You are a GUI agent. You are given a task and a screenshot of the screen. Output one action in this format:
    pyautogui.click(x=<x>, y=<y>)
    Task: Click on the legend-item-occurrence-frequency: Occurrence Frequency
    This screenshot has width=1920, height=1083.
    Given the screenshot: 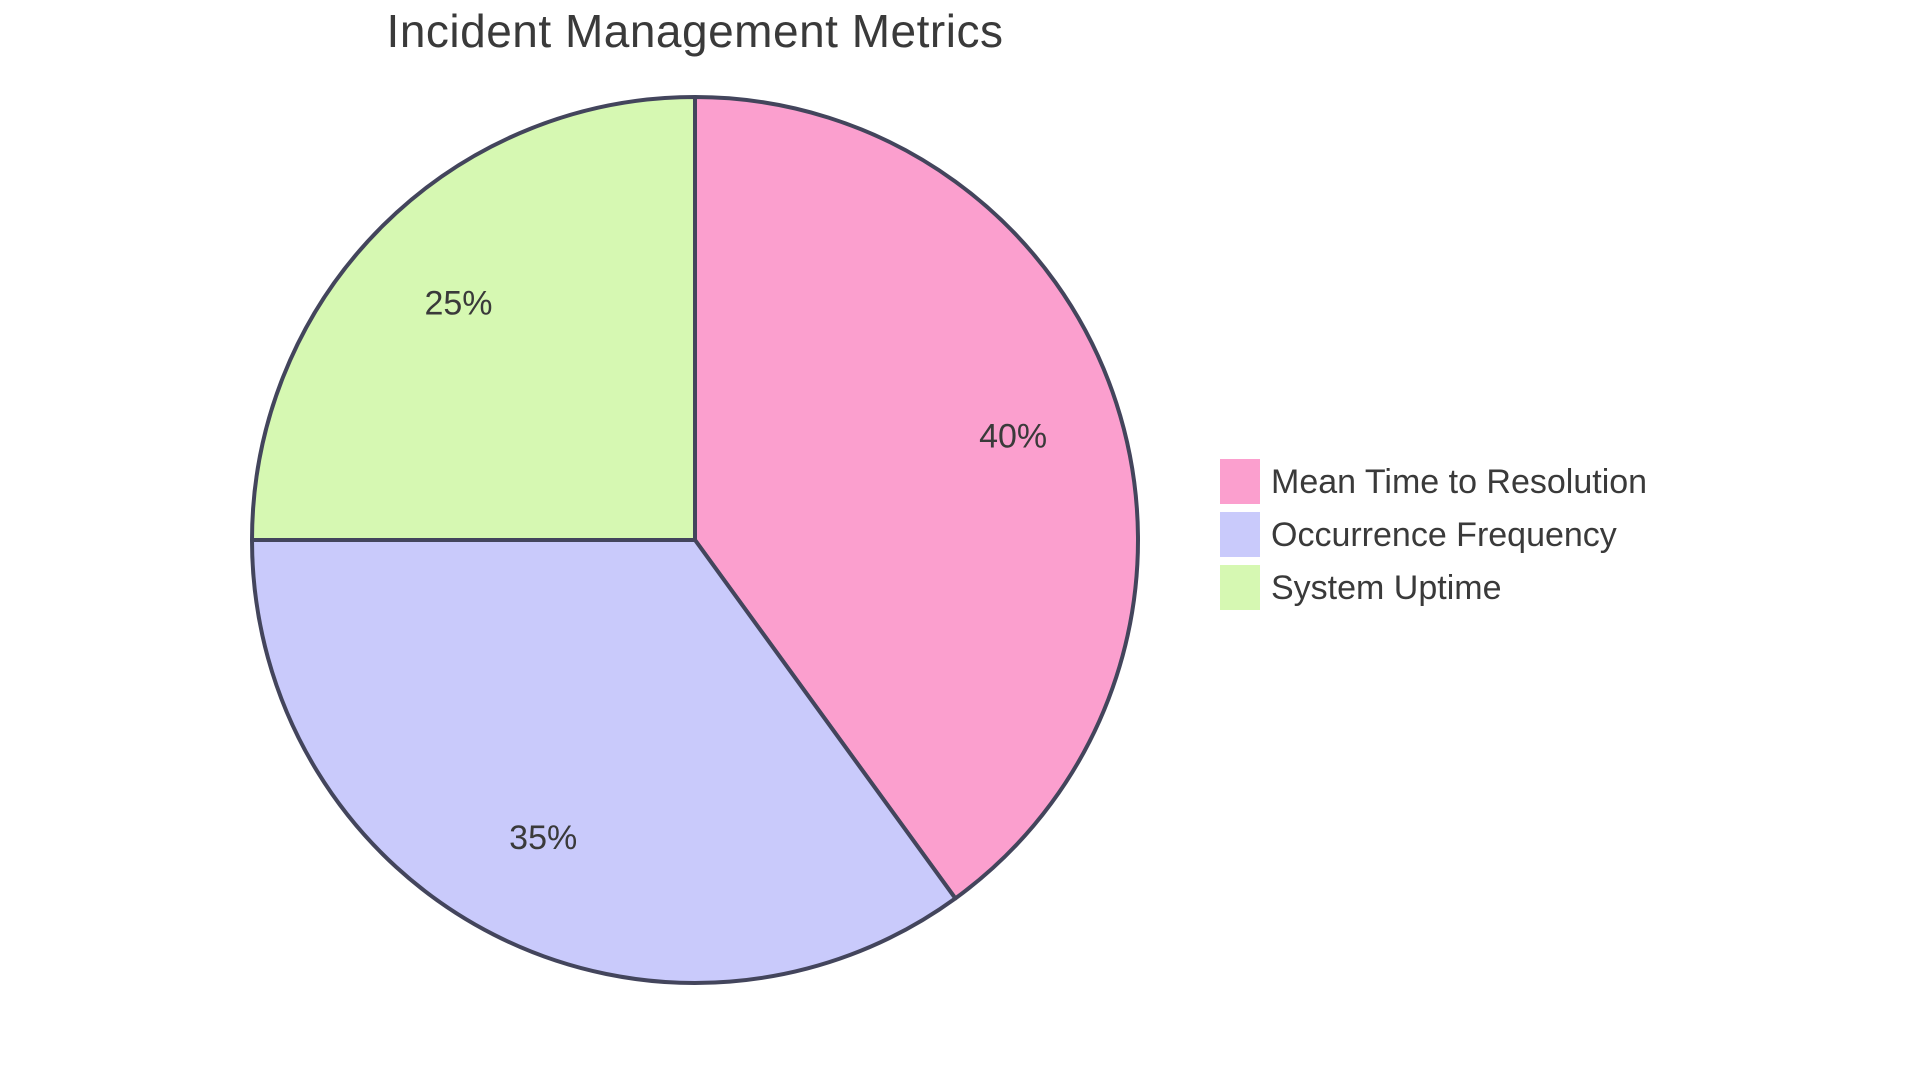 What is the action you would take?
    pyautogui.click(x=1433, y=534)
    